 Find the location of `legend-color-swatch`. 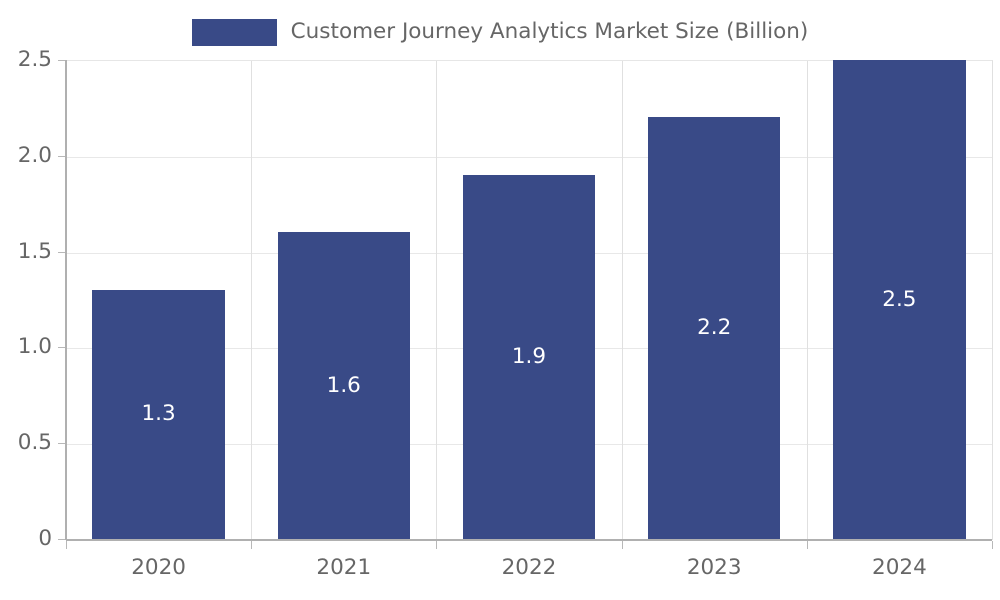

legend-color-swatch is located at coordinates (234, 32).